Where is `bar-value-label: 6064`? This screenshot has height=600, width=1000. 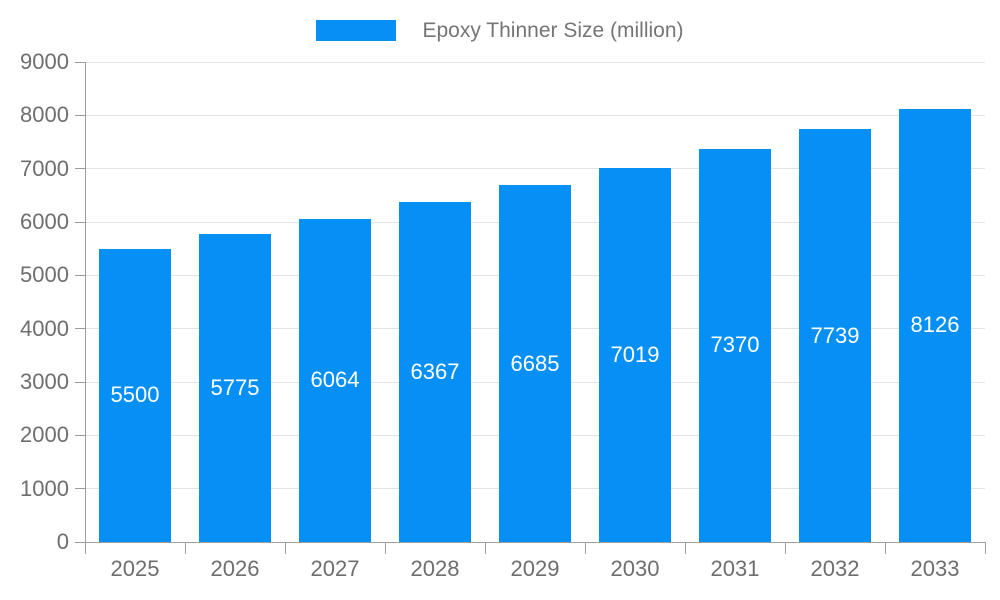
bar-value-label: 6064 is located at coordinates (335, 380).